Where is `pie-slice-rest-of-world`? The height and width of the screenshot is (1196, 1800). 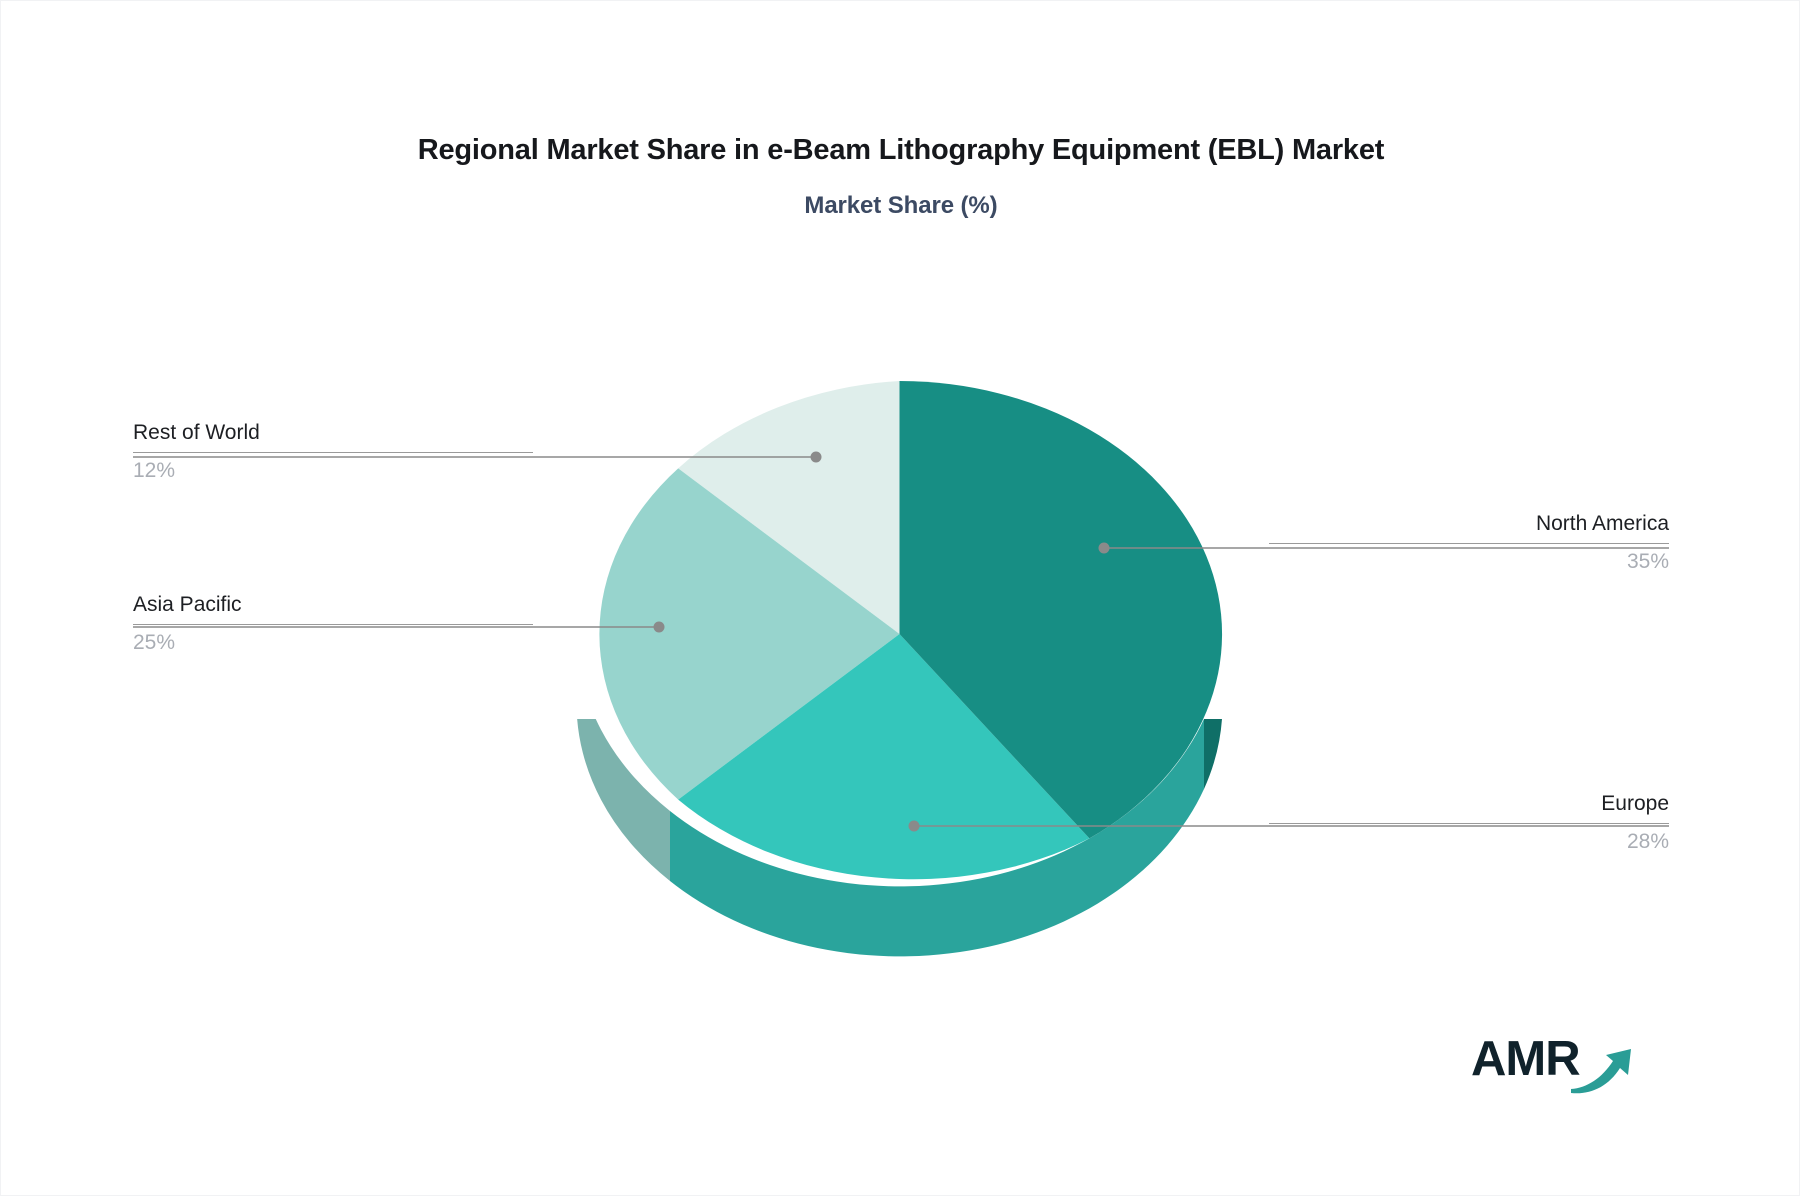 pie-slice-rest-of-world is located at coordinates (789, 507).